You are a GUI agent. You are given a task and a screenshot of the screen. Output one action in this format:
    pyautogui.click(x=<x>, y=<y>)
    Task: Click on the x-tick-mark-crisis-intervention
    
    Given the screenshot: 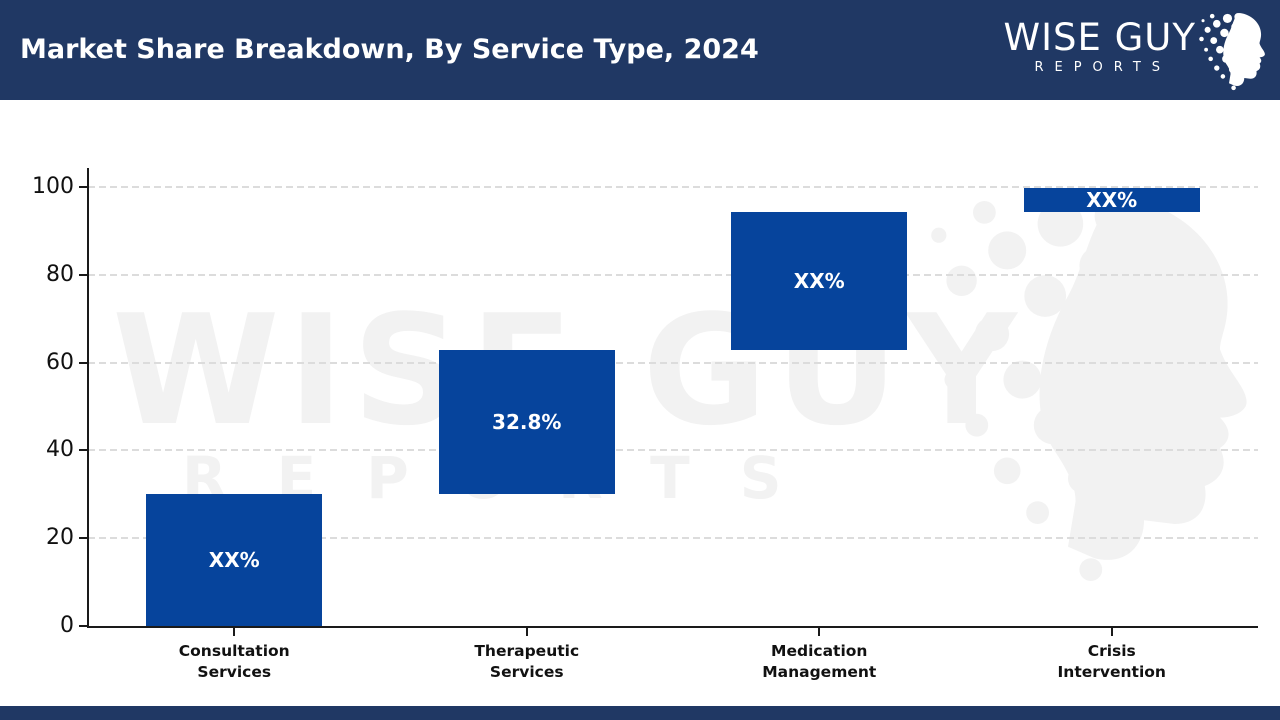 What is the action you would take?
    pyautogui.click(x=1111, y=632)
    